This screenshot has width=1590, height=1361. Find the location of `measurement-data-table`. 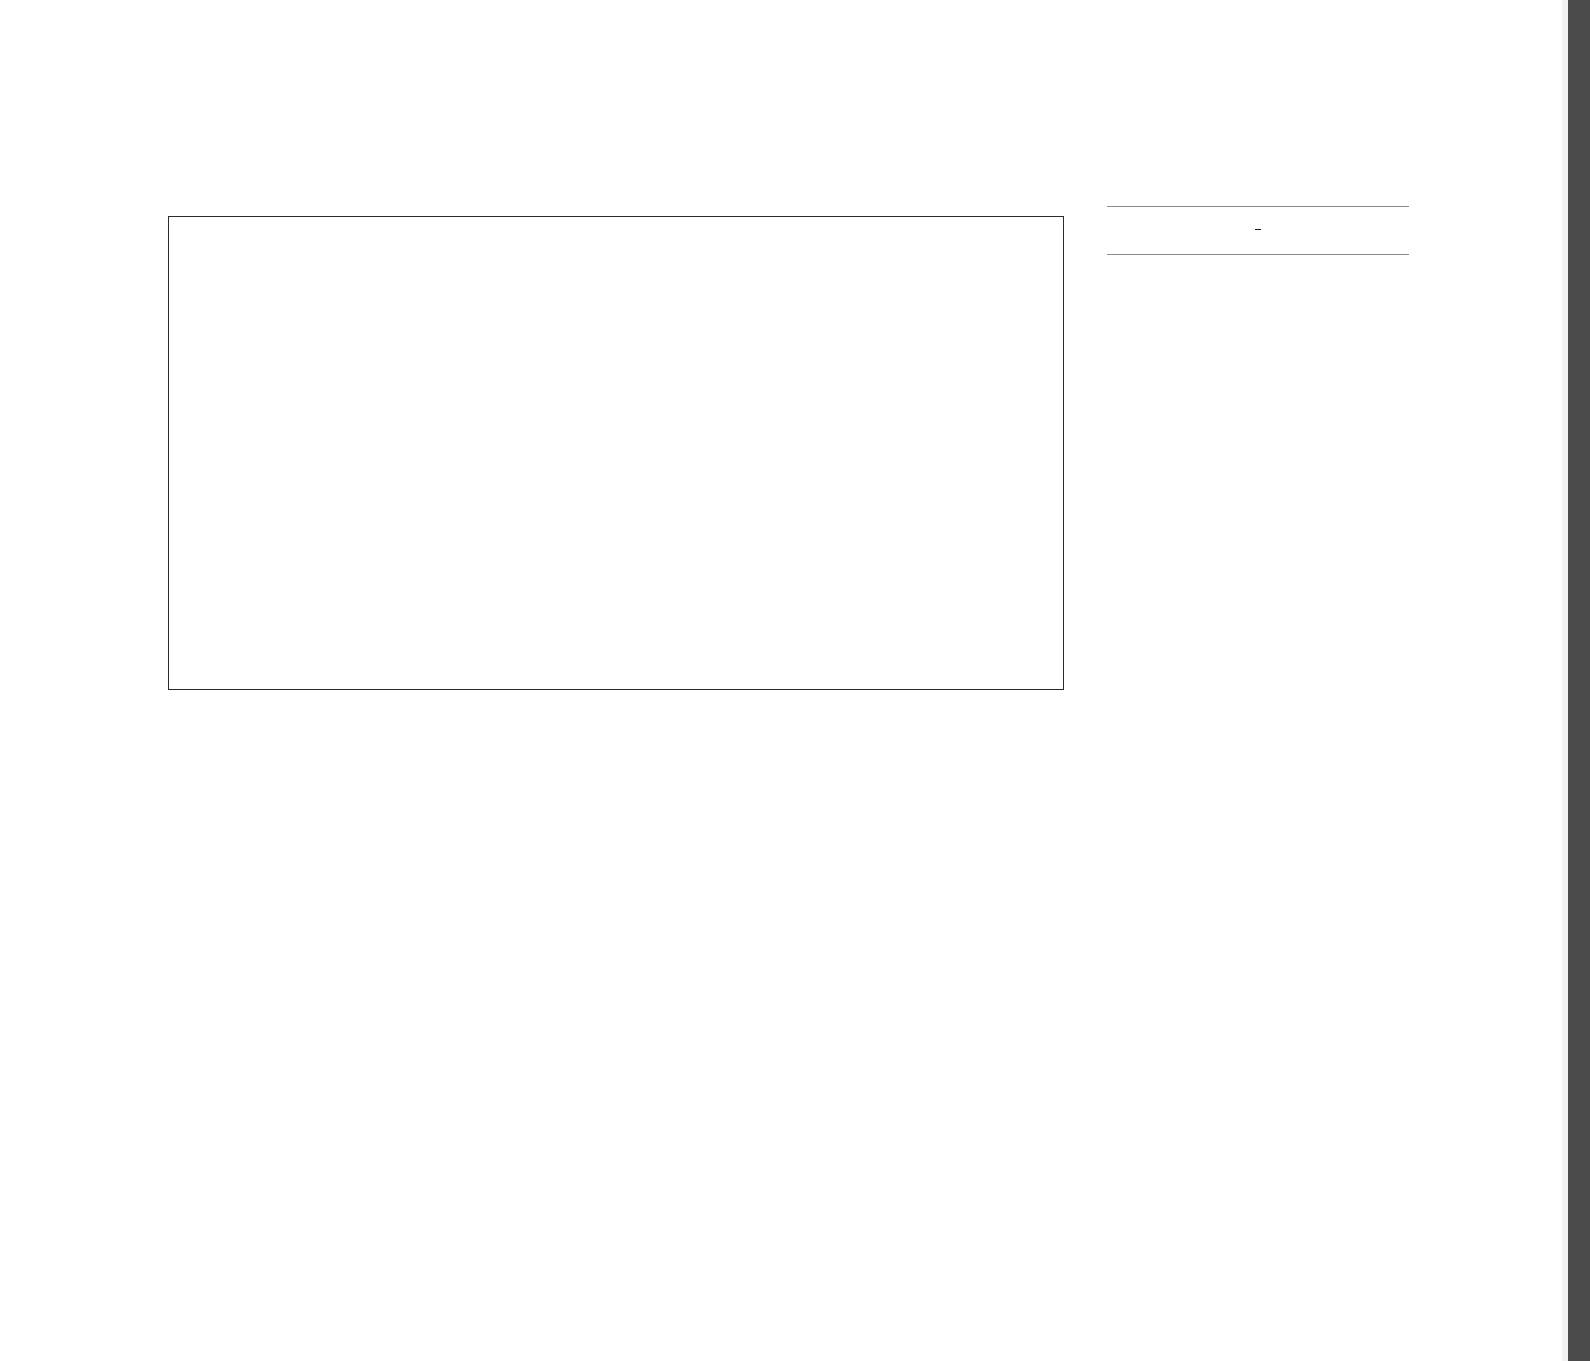

measurement-data-table is located at coordinates (1258, 230).